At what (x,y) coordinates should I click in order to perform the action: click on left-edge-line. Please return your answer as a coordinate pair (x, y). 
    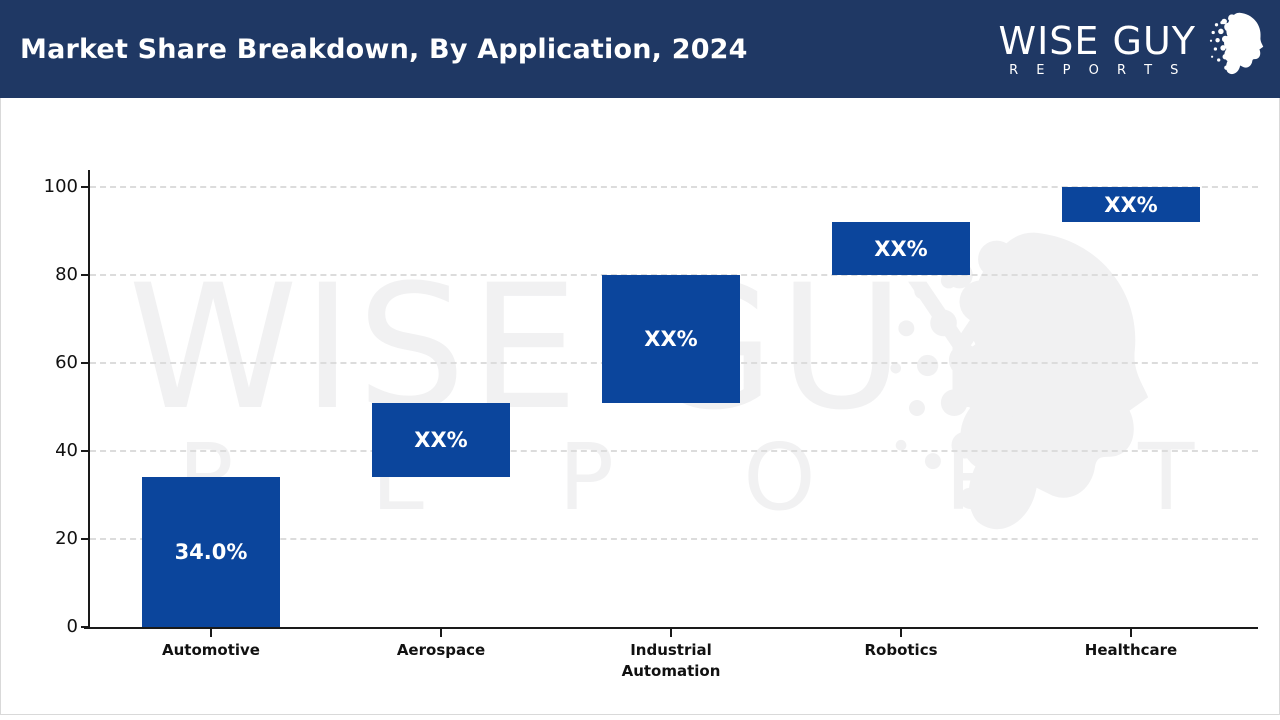
    Looking at the image, I should click on (0, 406).